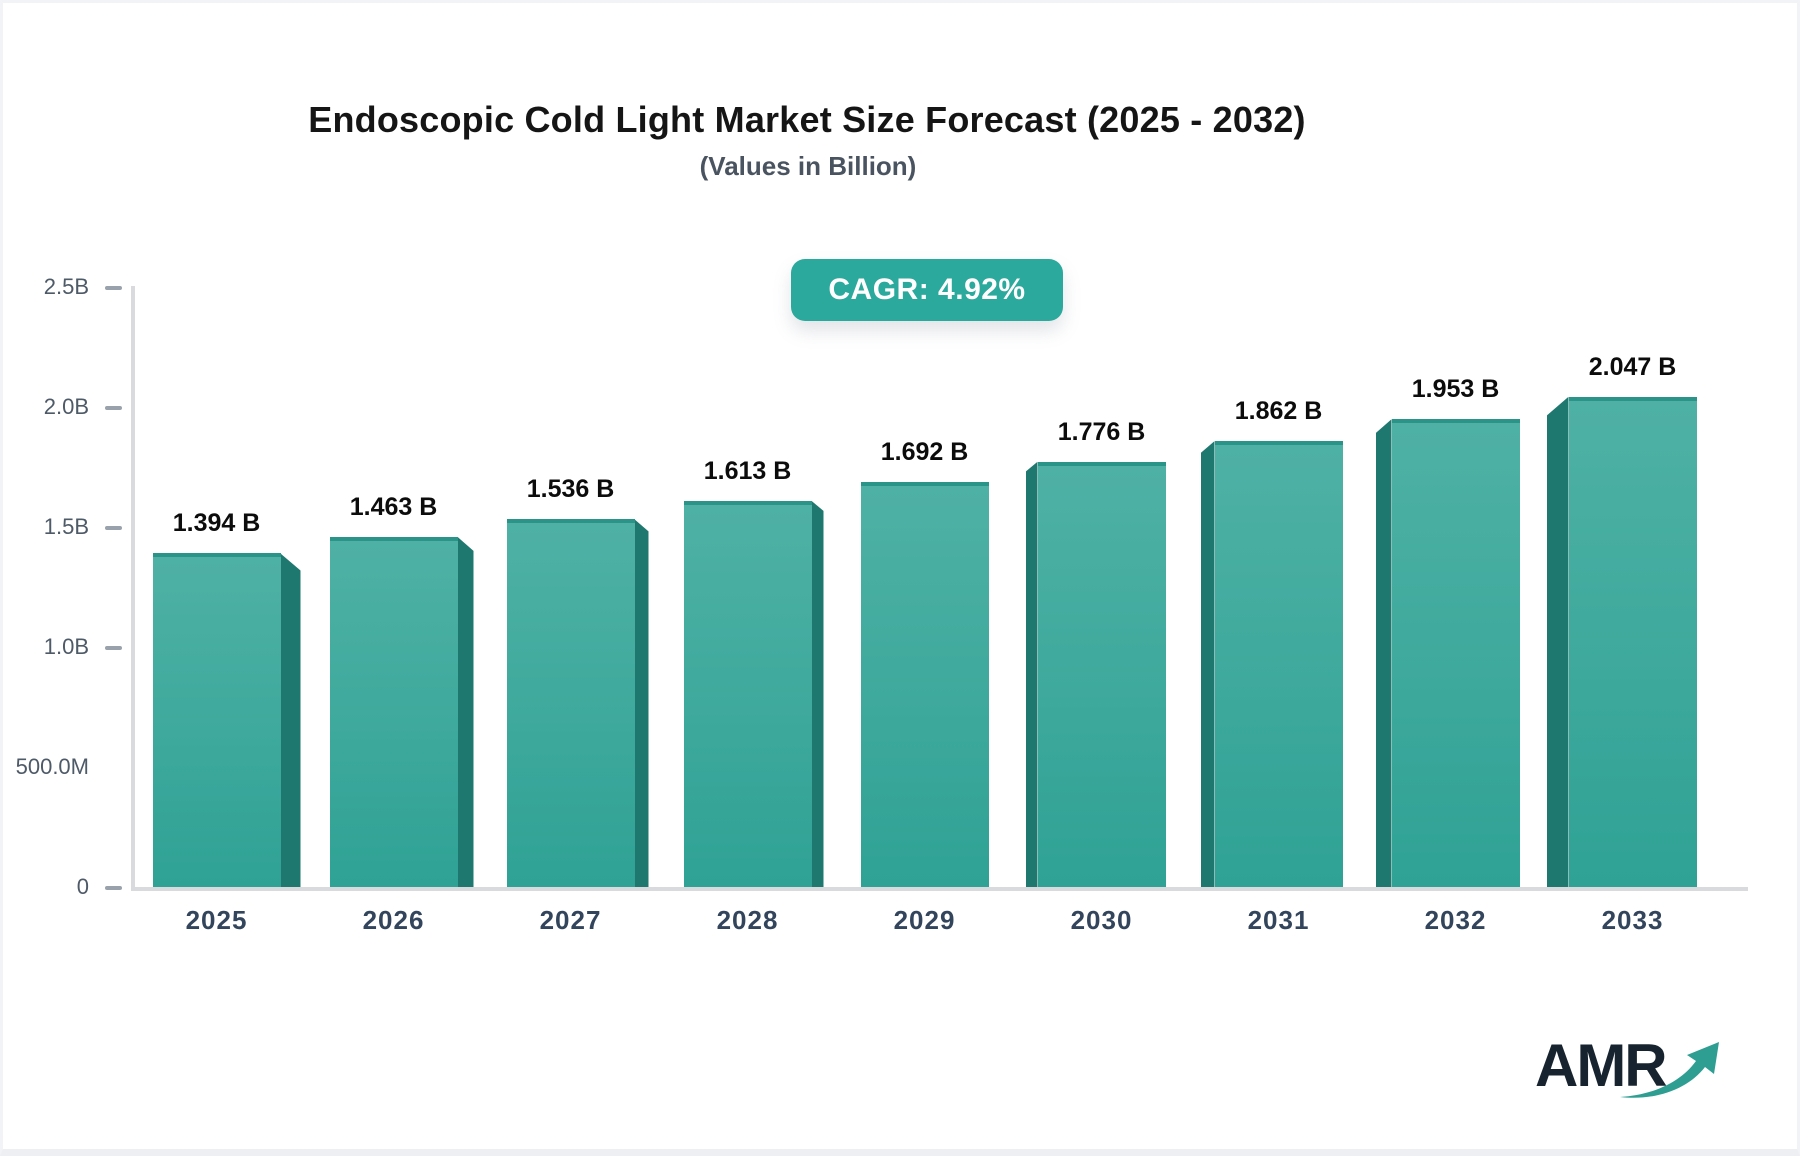 This screenshot has height=1156, width=1800. Describe the element at coordinates (393, 506) in the screenshot. I see `bar-value-label: 1.463 B` at that location.